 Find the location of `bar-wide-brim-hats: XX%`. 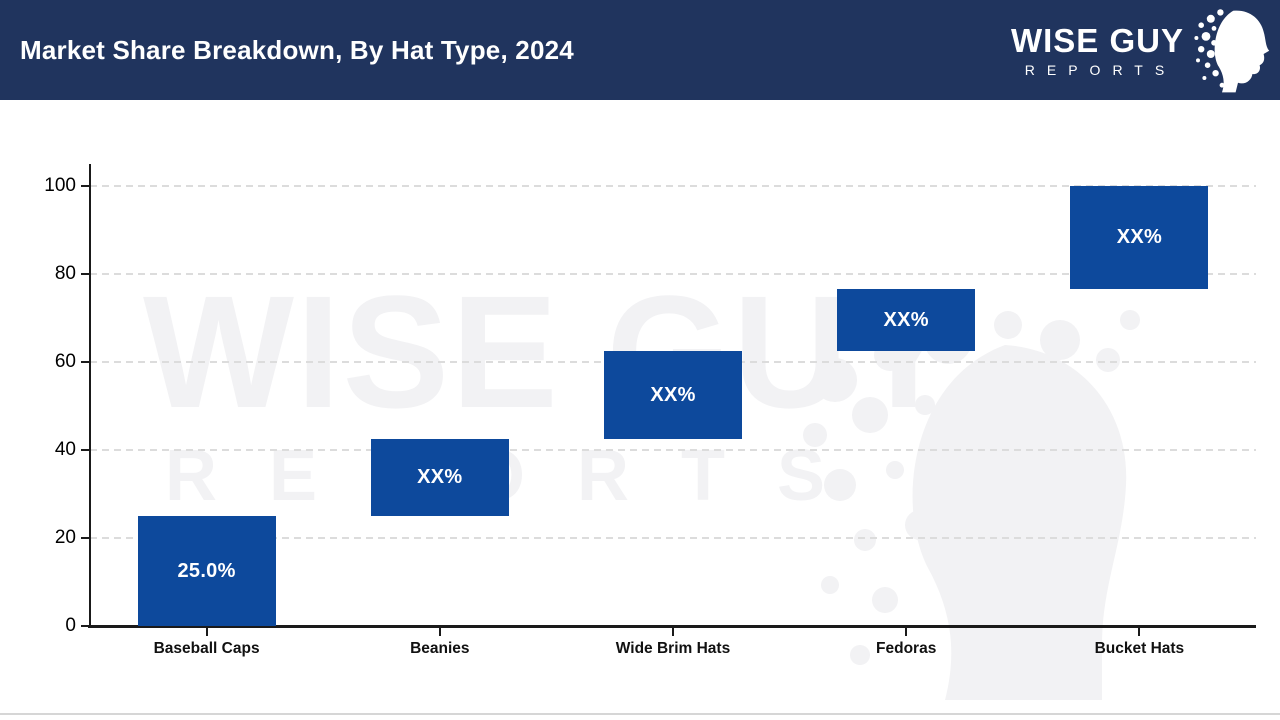

bar-wide-brim-hats: XX% is located at coordinates (673, 395).